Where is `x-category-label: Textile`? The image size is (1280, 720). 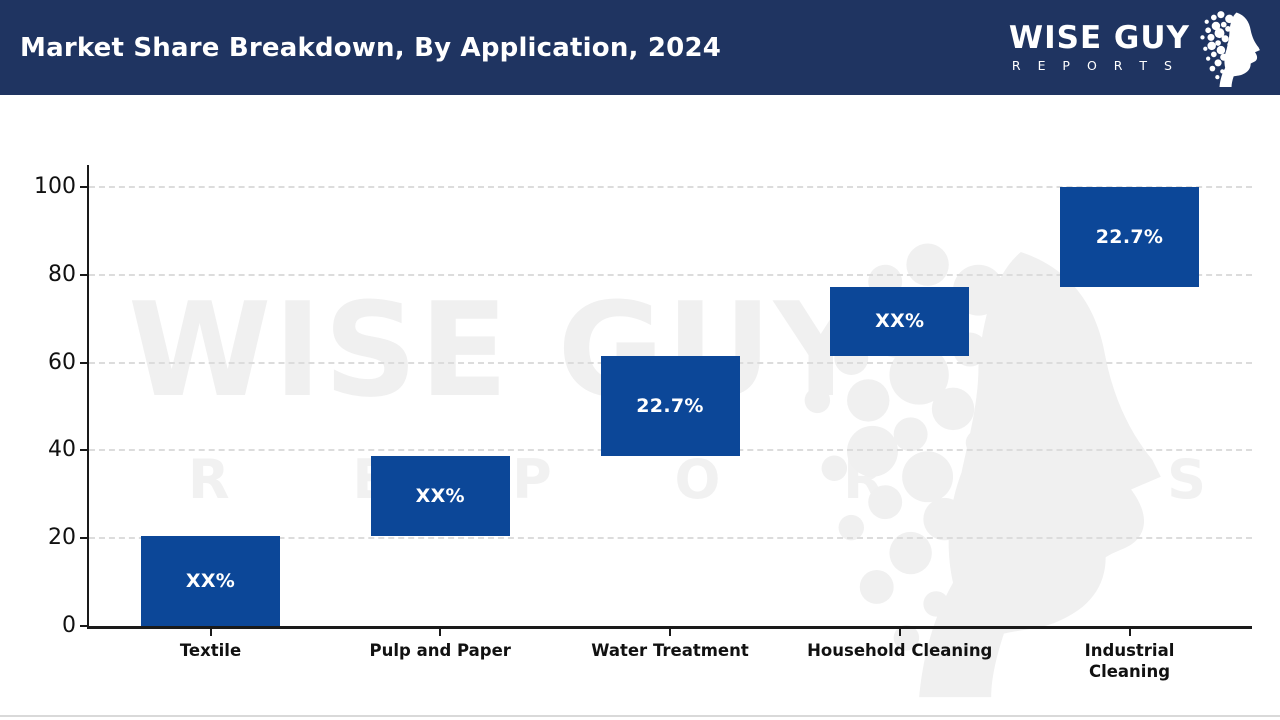
x-category-label: Textile is located at coordinates (210, 650).